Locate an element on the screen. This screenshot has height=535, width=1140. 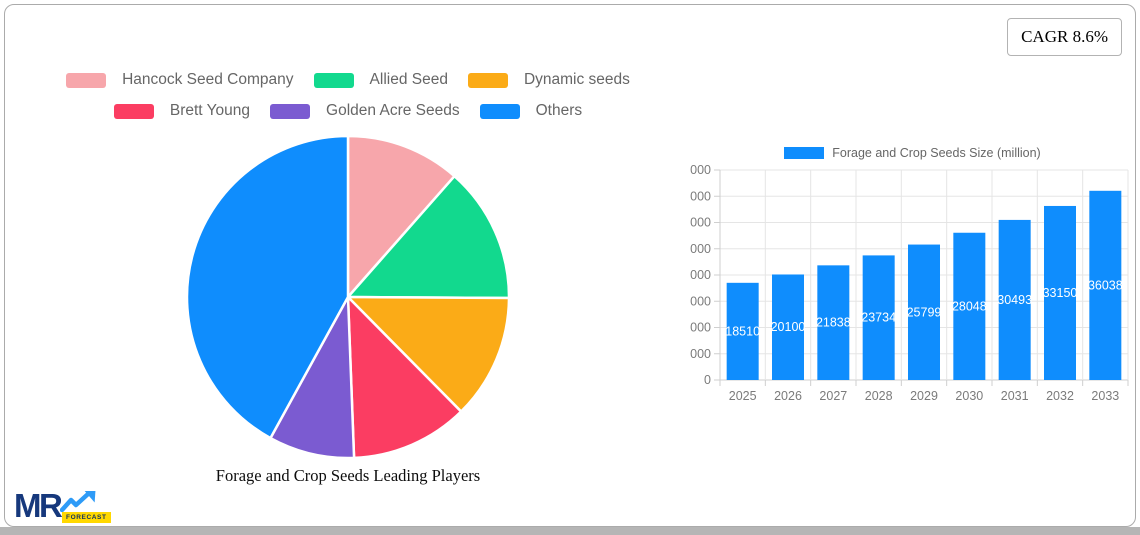
svg-text: 10000 is located at coordinates (700, 328).